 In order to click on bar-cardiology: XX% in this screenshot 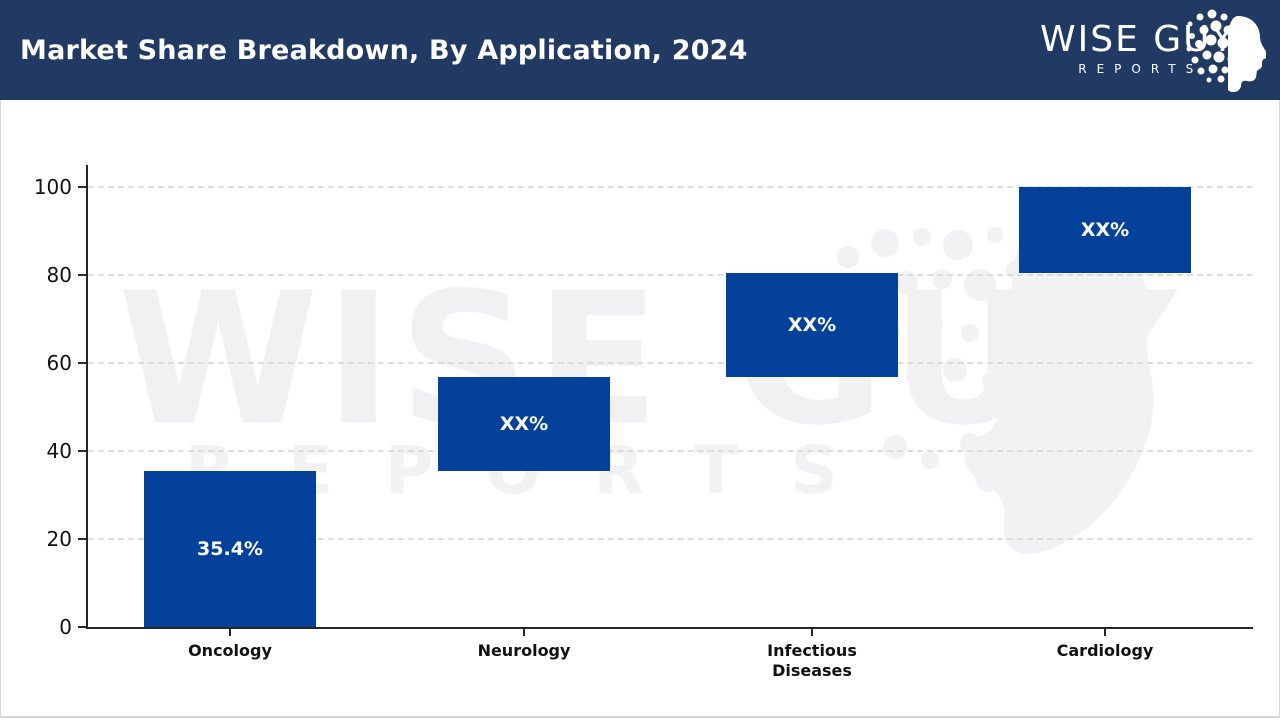, I will do `click(1105, 230)`.